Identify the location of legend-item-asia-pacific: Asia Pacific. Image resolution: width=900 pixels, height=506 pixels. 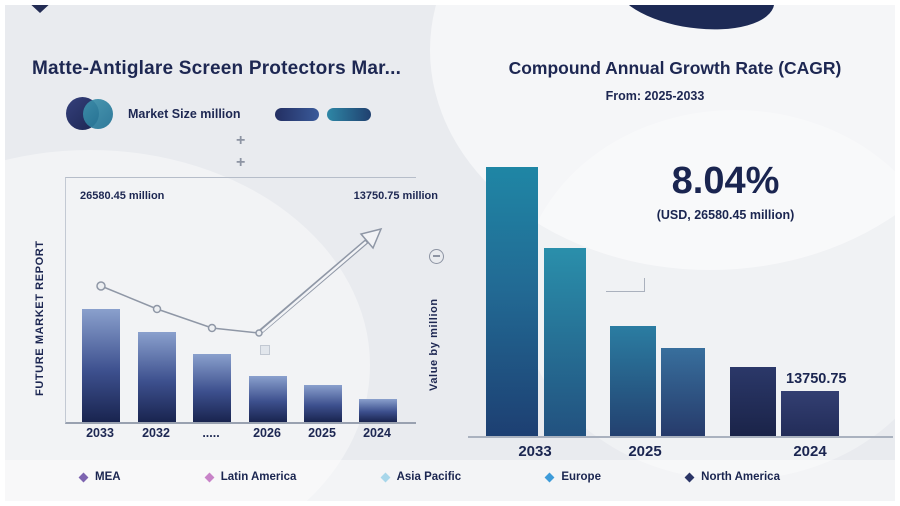
(421, 477).